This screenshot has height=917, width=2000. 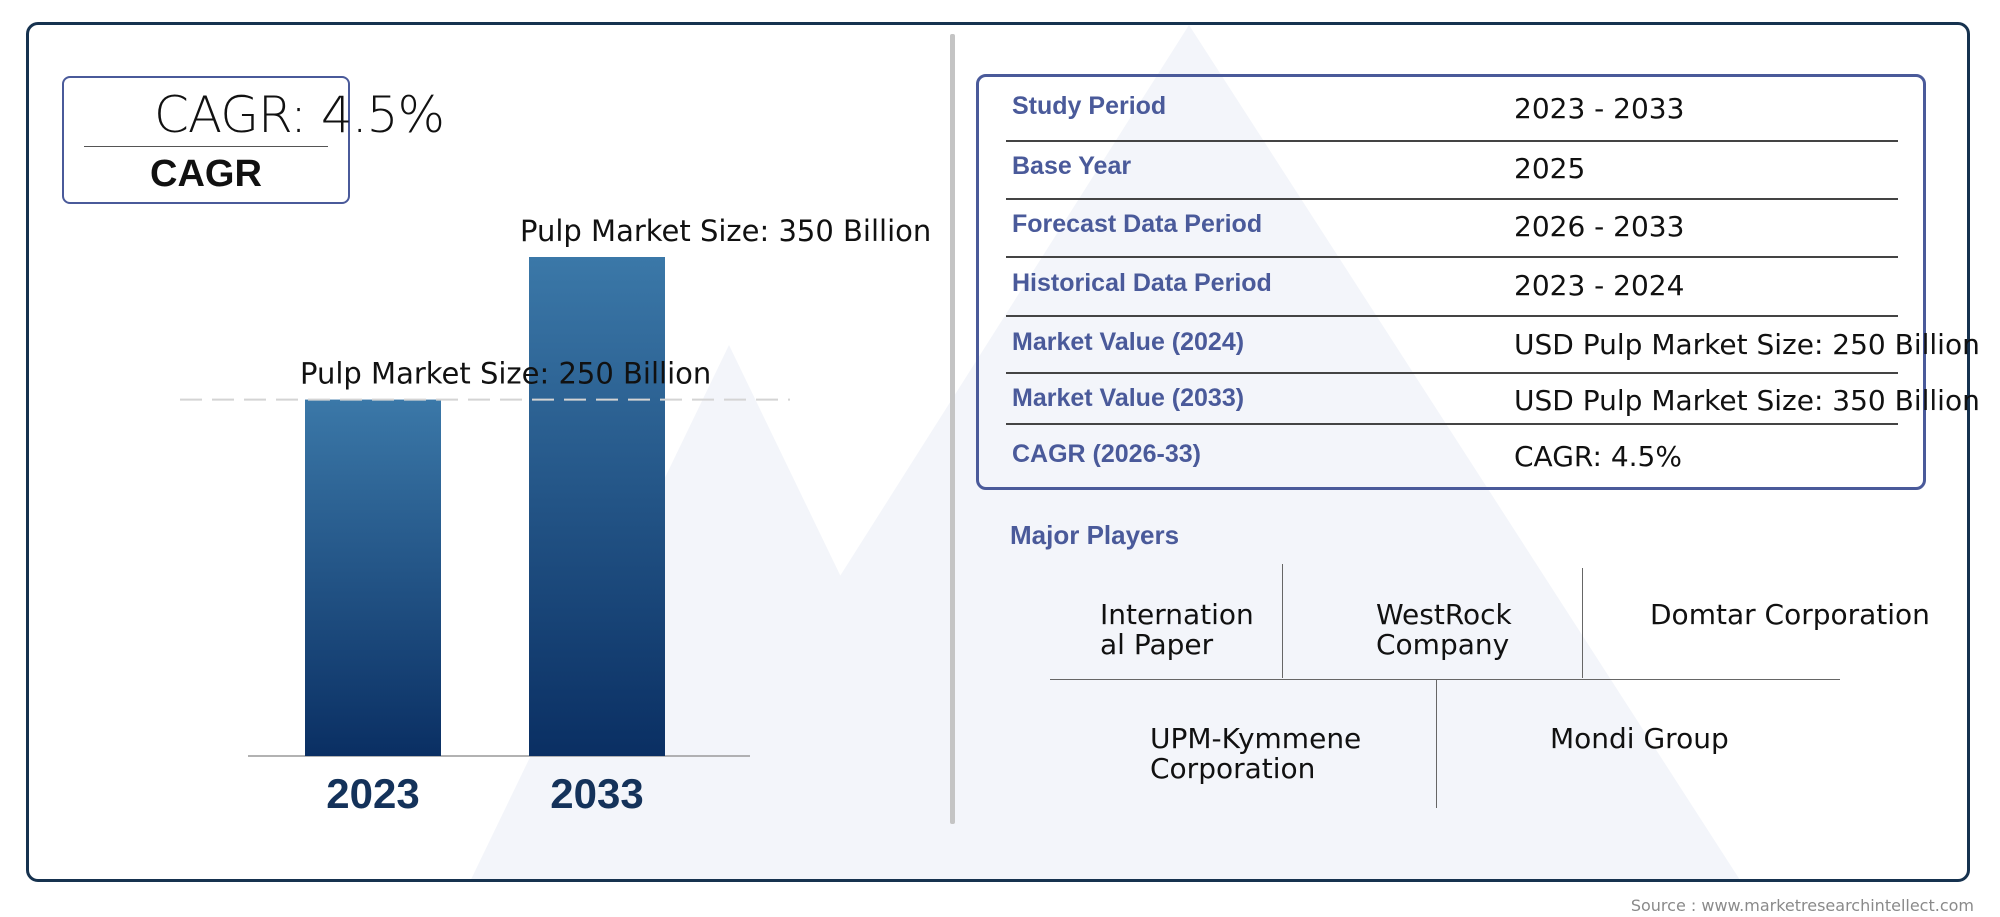 What do you see at coordinates (1747, 400) in the screenshot?
I see `info-row-value: USD Pulp Market Size: 350 Billion` at bounding box center [1747, 400].